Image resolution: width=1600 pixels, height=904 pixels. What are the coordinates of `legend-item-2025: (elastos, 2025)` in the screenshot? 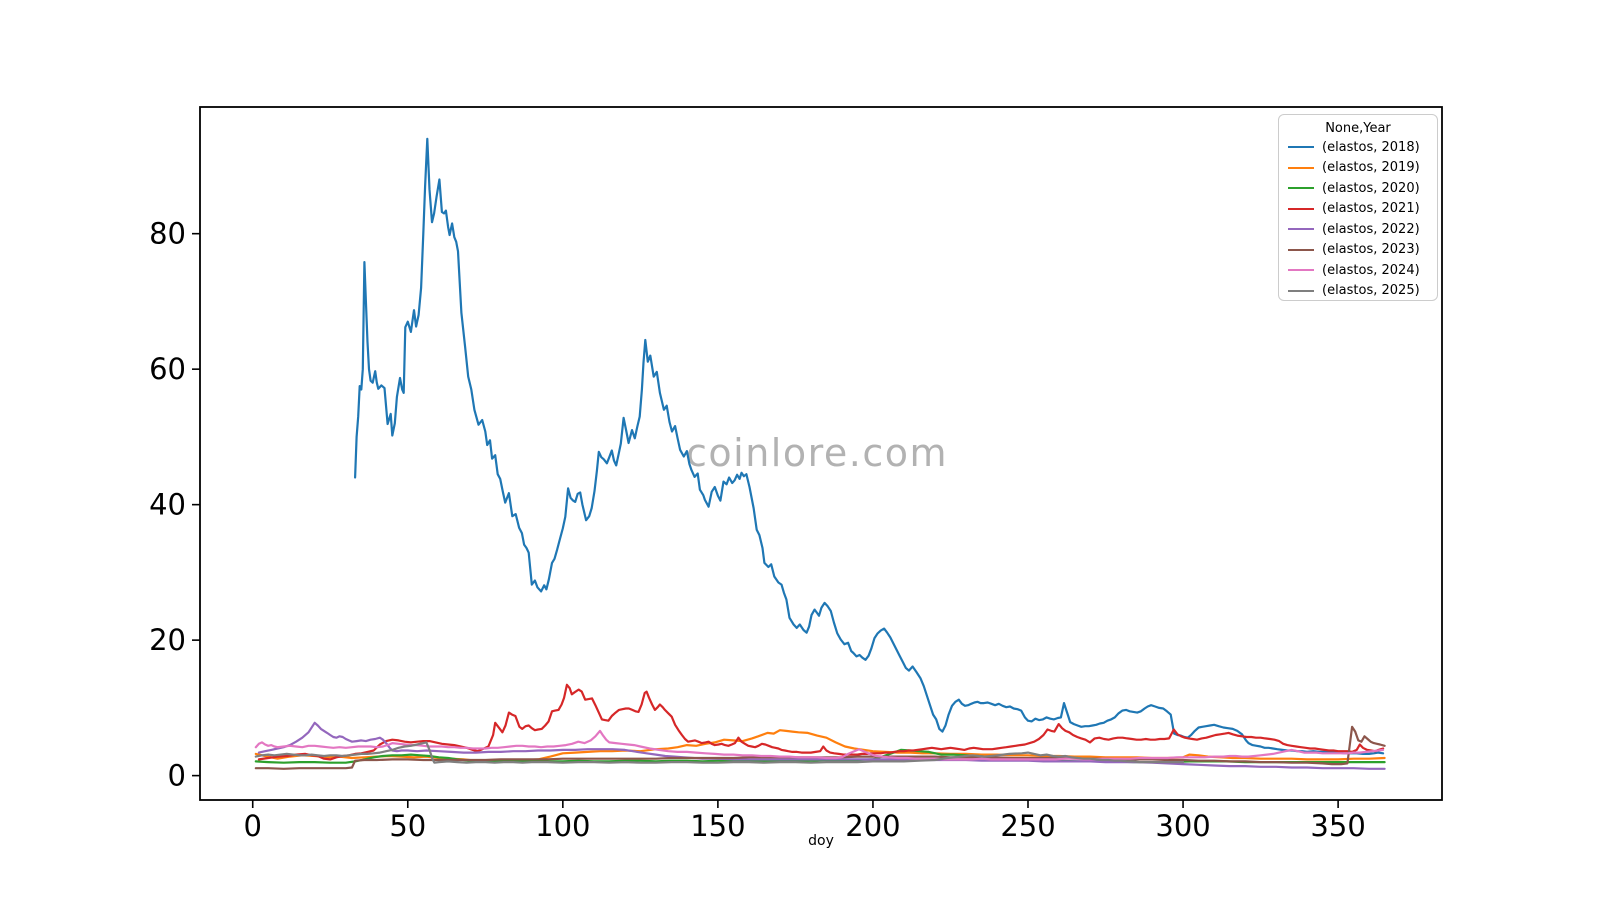 It's located at (1358, 291).